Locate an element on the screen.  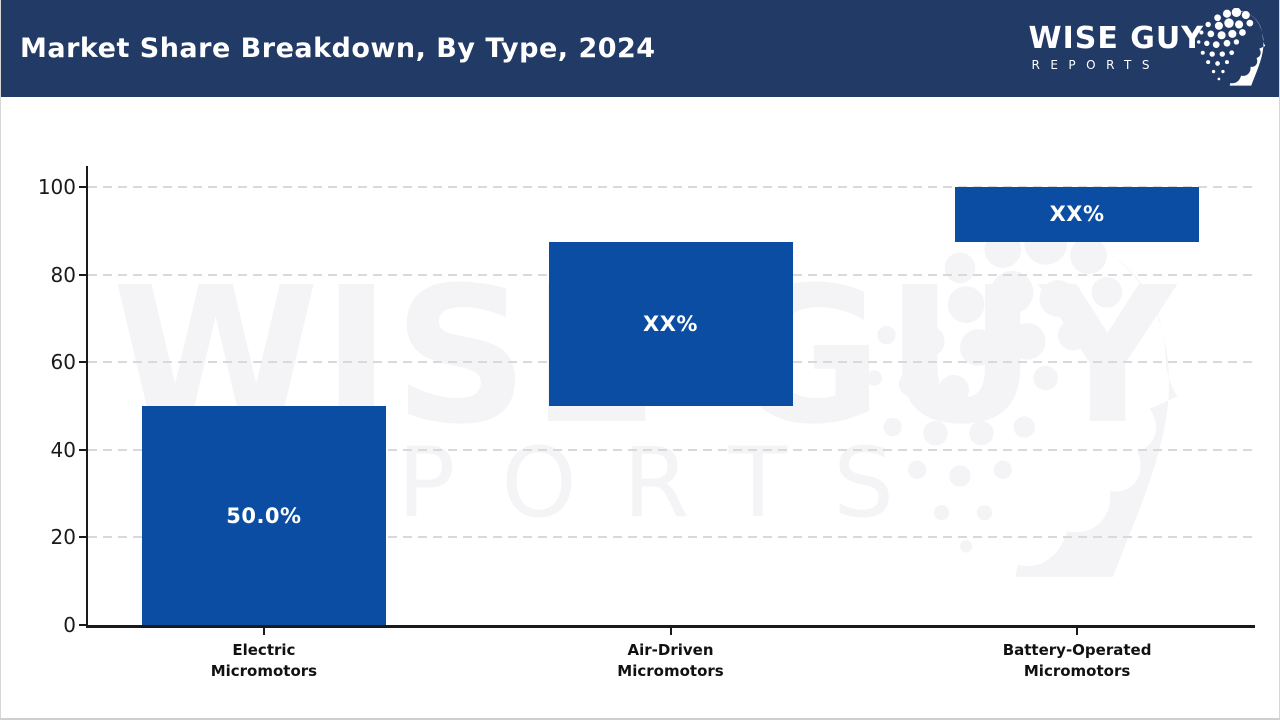
y-tick-label: 0 is located at coordinates (69, 625).